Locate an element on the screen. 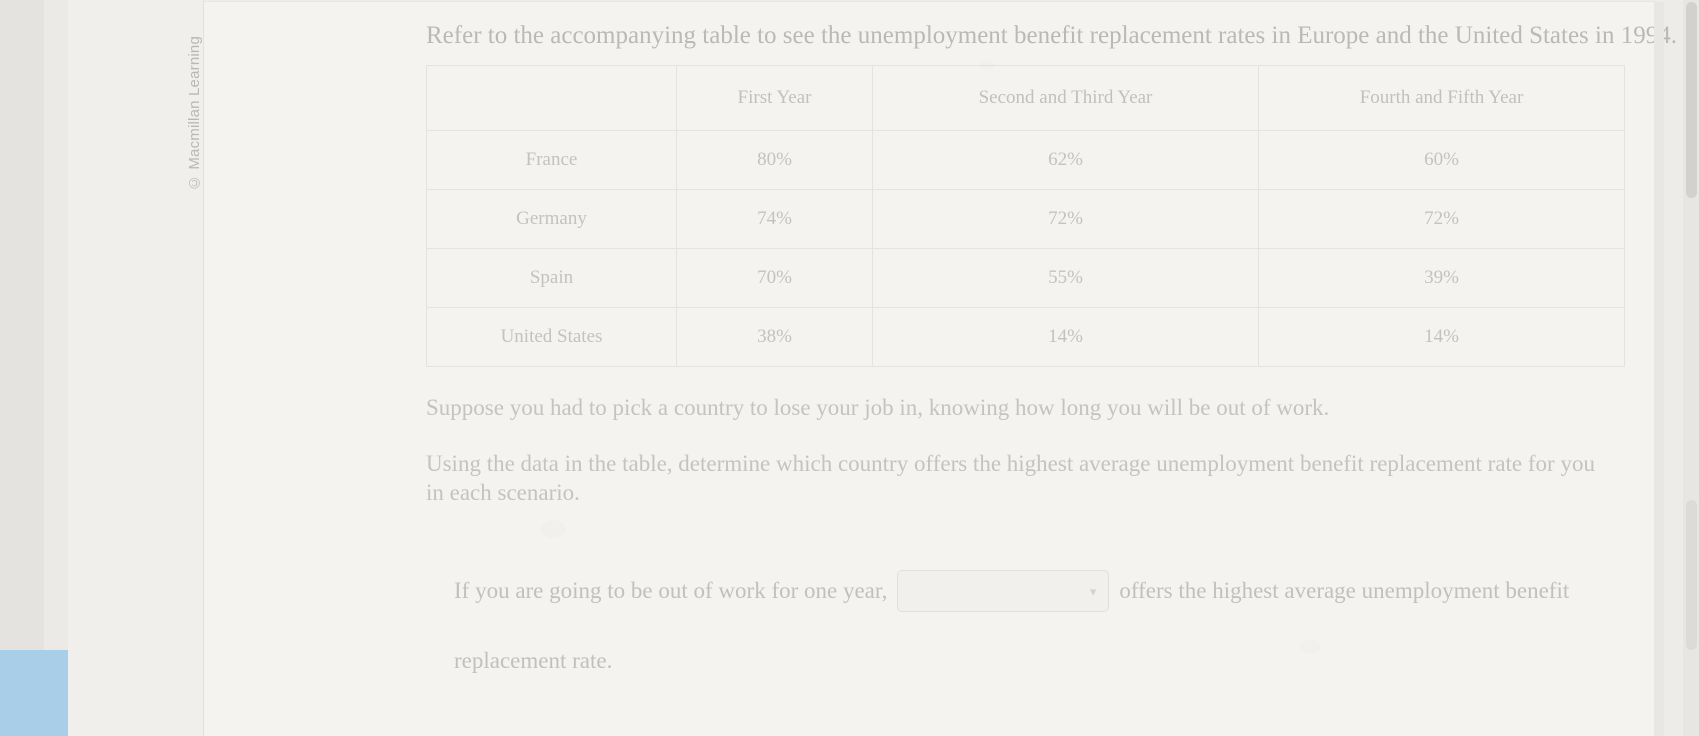  table-cell-country: Germany is located at coordinates (551, 219).